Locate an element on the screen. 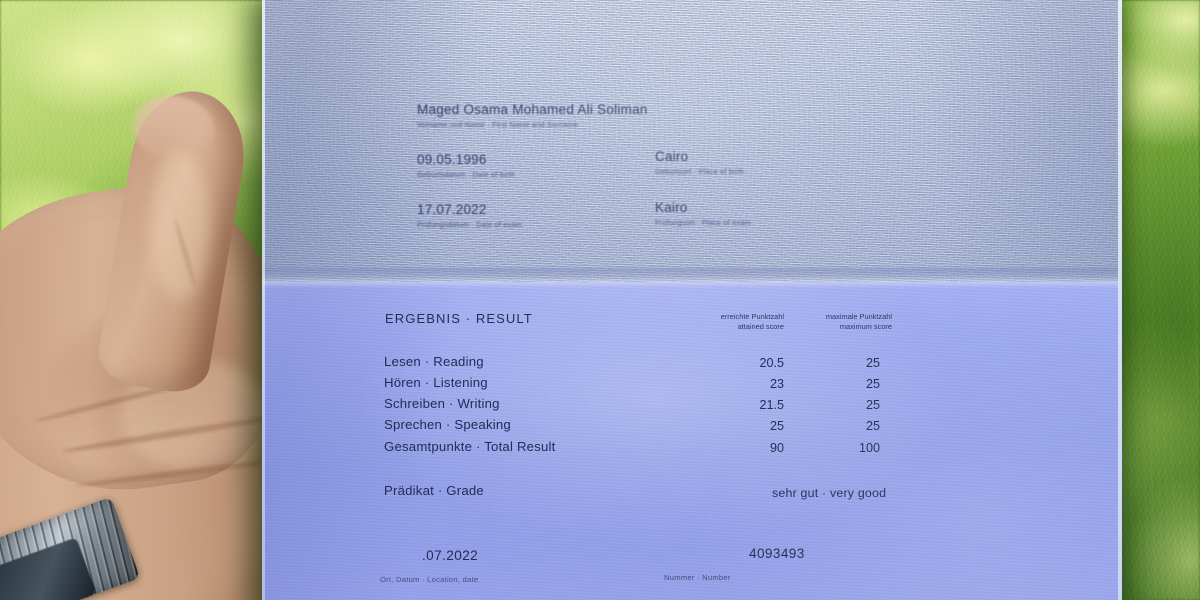 The height and width of the screenshot is (600, 1200). location-date-caption: Ort, Datum · Location, date is located at coordinates (429, 579).